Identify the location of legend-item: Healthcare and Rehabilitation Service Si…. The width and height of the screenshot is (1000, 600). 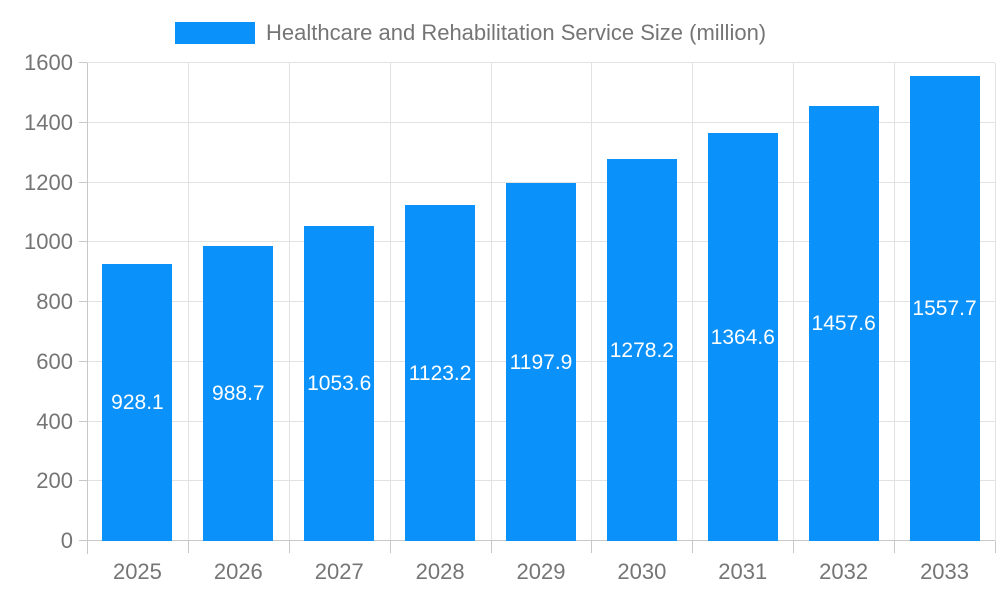
(470, 33).